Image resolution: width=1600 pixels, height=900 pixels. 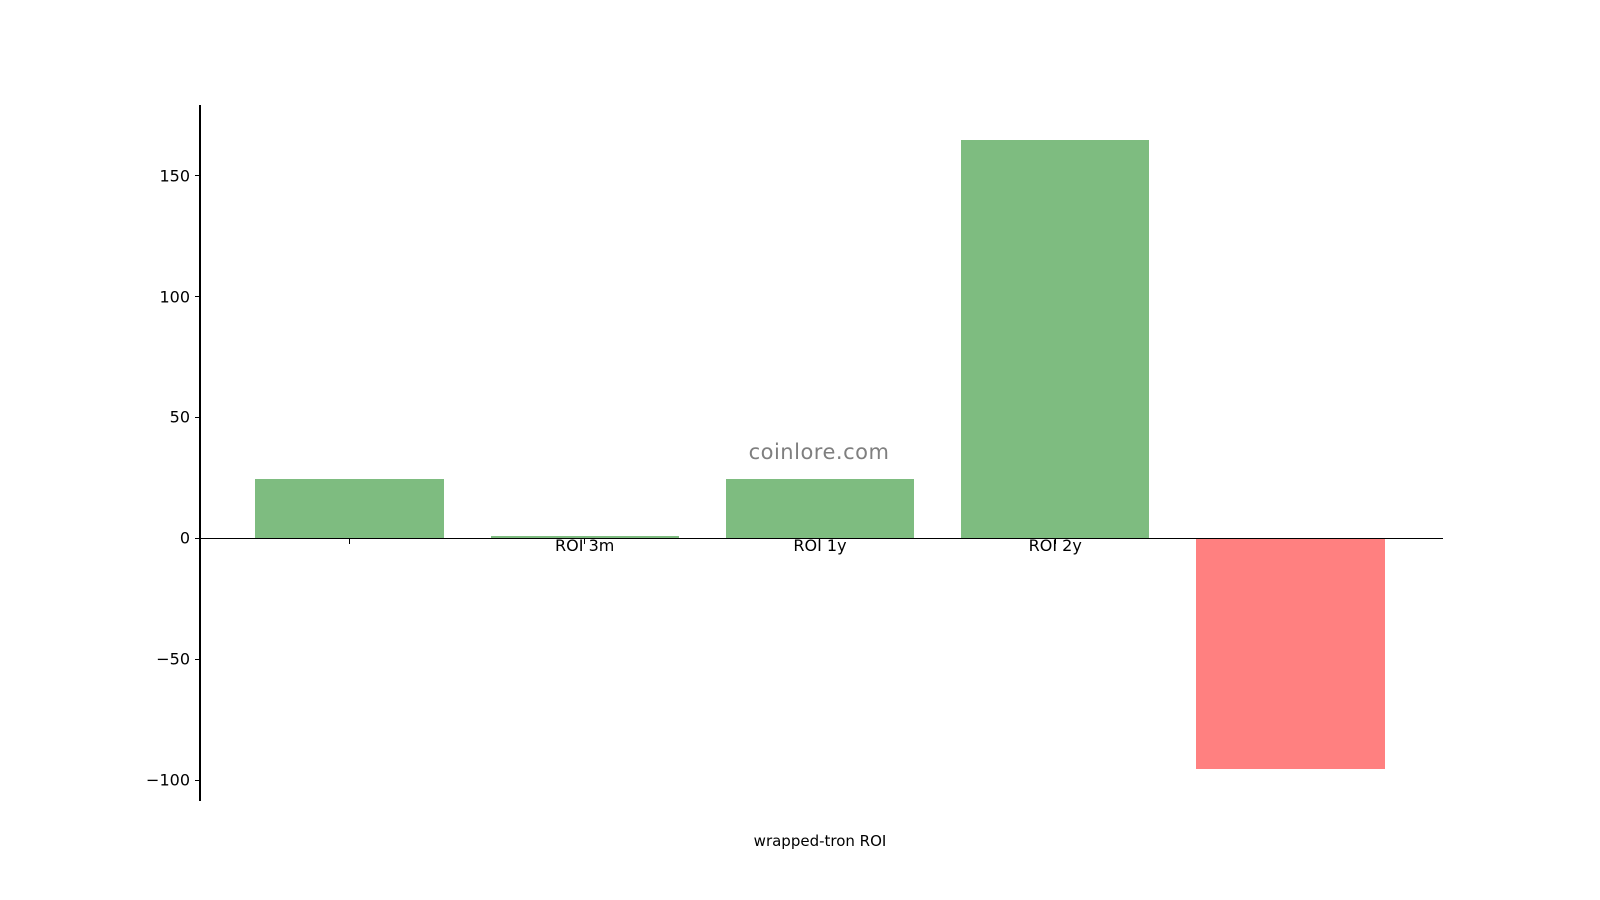 I want to click on y-axis-tick-label: 0, so click(x=184, y=538).